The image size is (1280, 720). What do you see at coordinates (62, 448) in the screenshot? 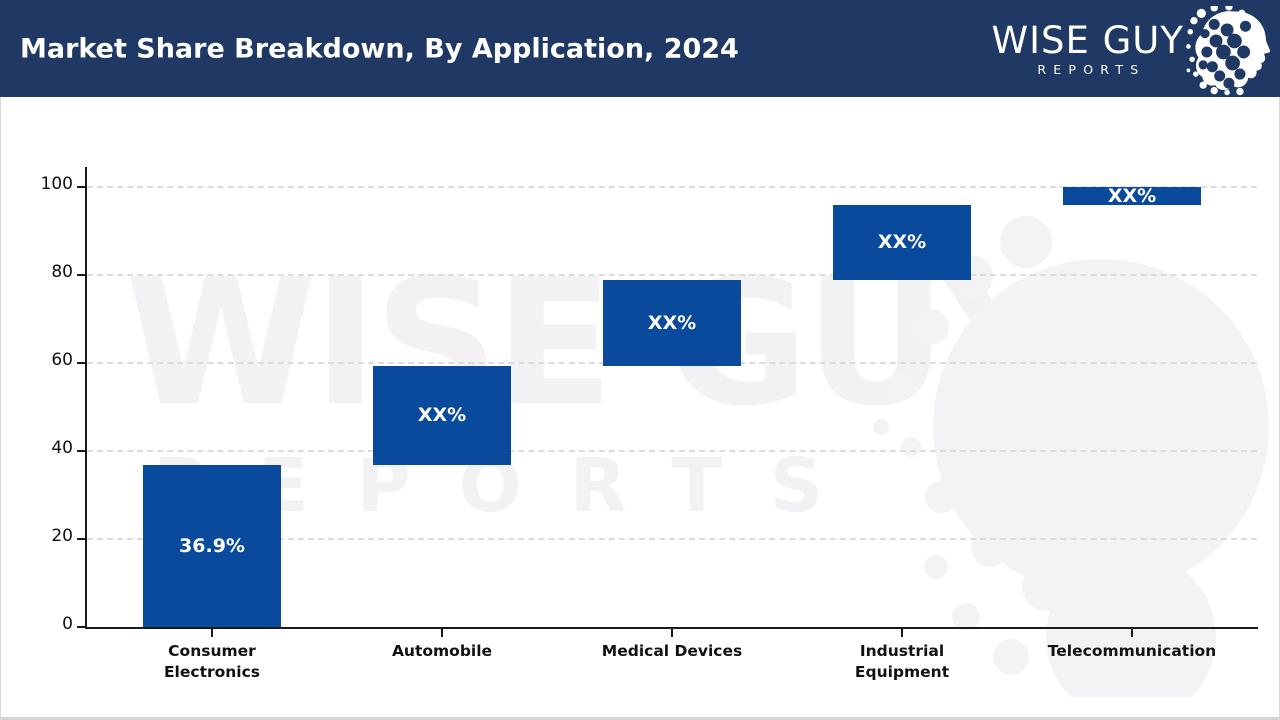
I see `y-tick-label: 40` at bounding box center [62, 448].